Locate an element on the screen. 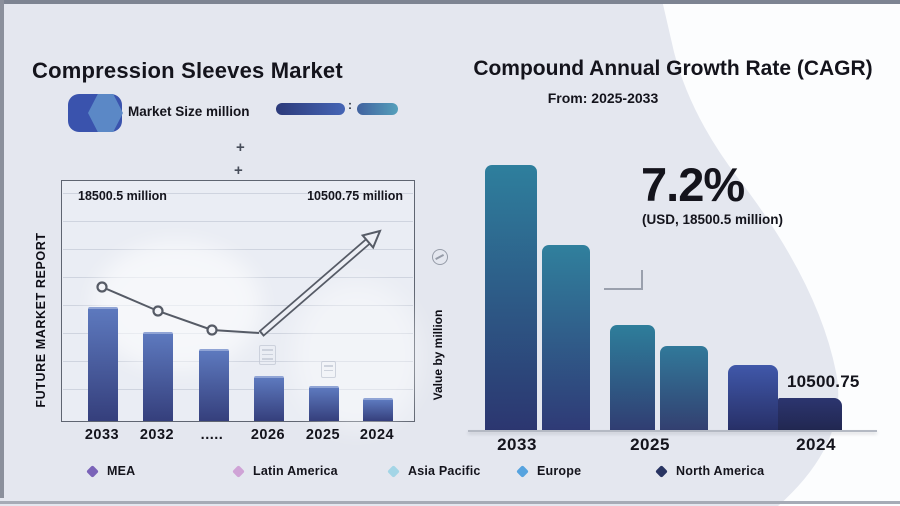 This screenshot has width=900, height=506. frame-top-border is located at coordinates (450, 2).